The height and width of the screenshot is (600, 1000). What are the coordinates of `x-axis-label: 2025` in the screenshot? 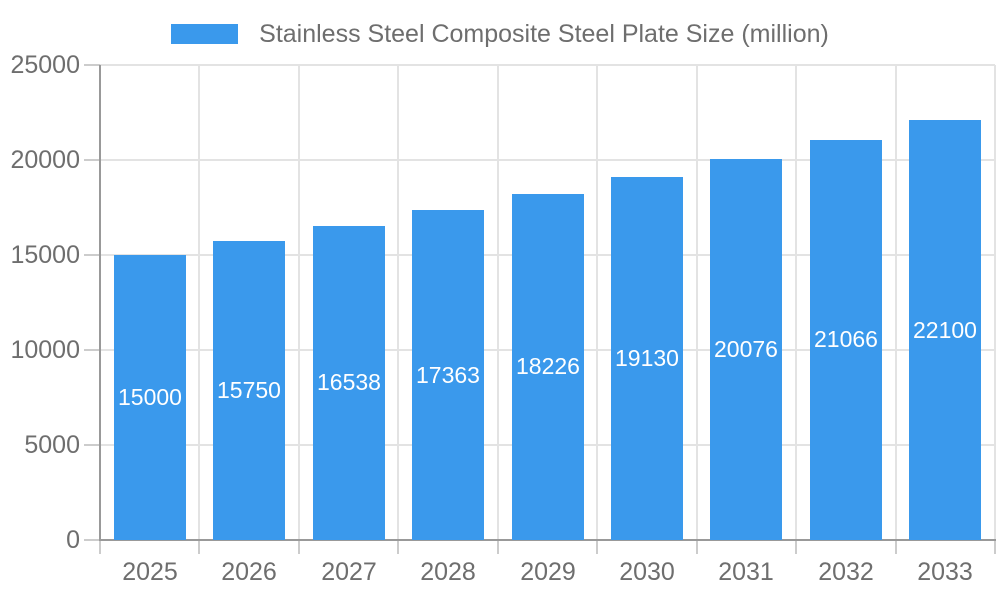 It's located at (150, 572).